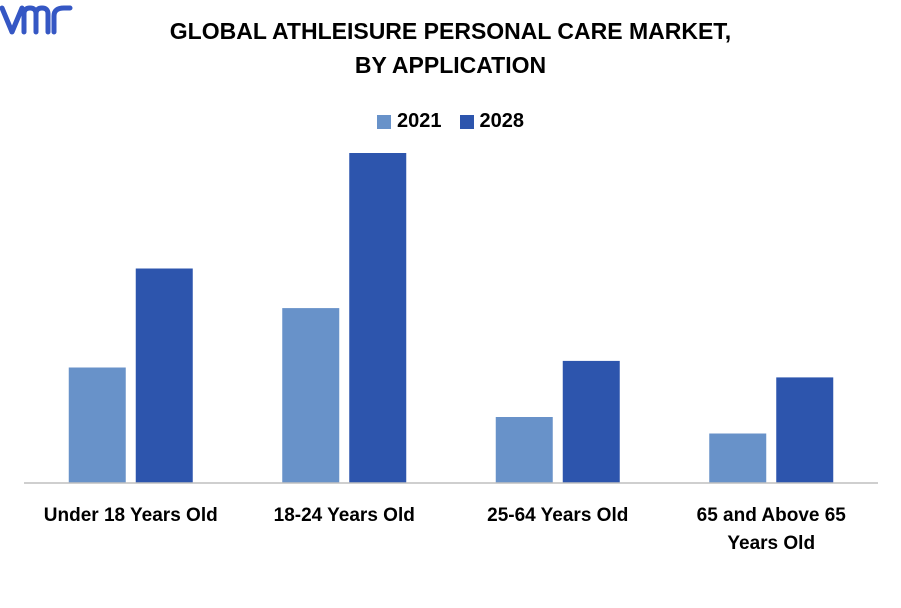  What do you see at coordinates (450, 121) in the screenshot?
I see `chart-legend: 2021 2028` at bounding box center [450, 121].